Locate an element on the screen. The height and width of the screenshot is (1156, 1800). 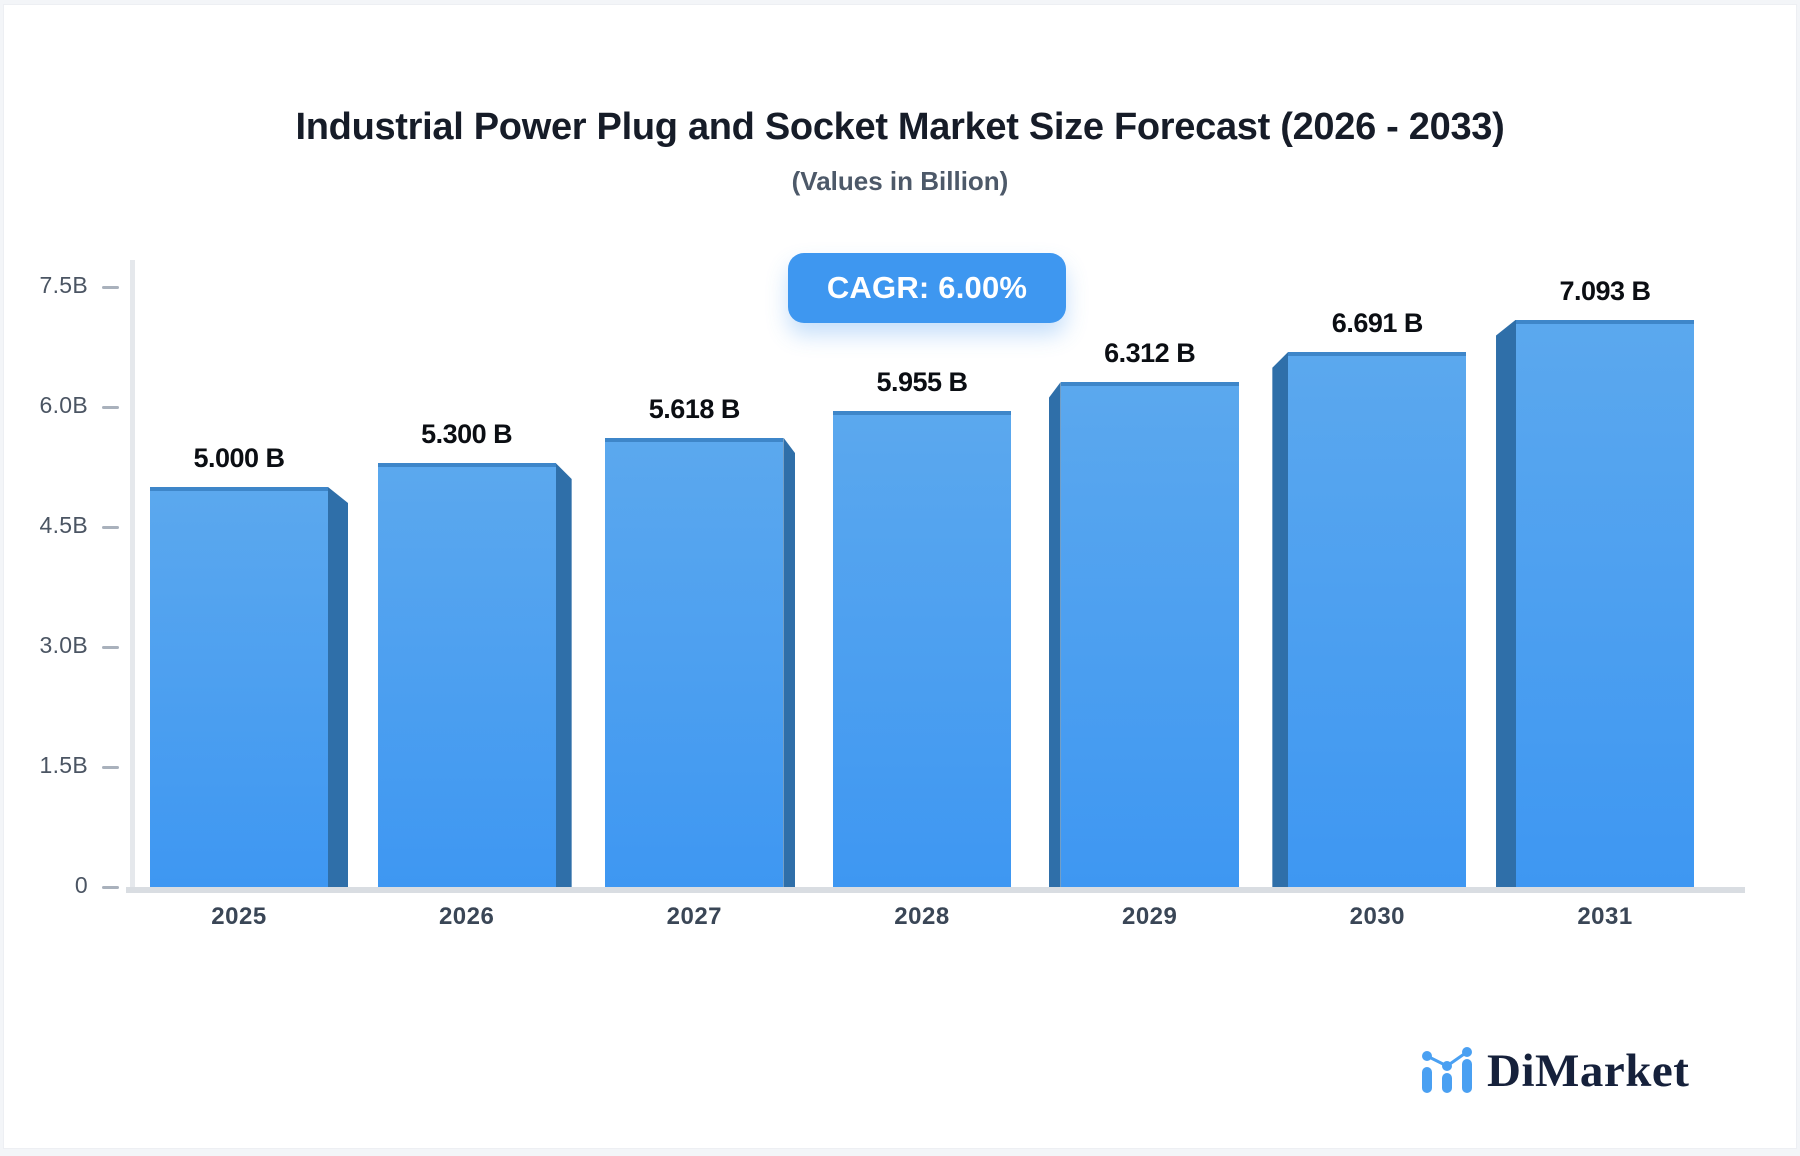
cagr-badge: CAGR: 6.00% is located at coordinates (927, 288).